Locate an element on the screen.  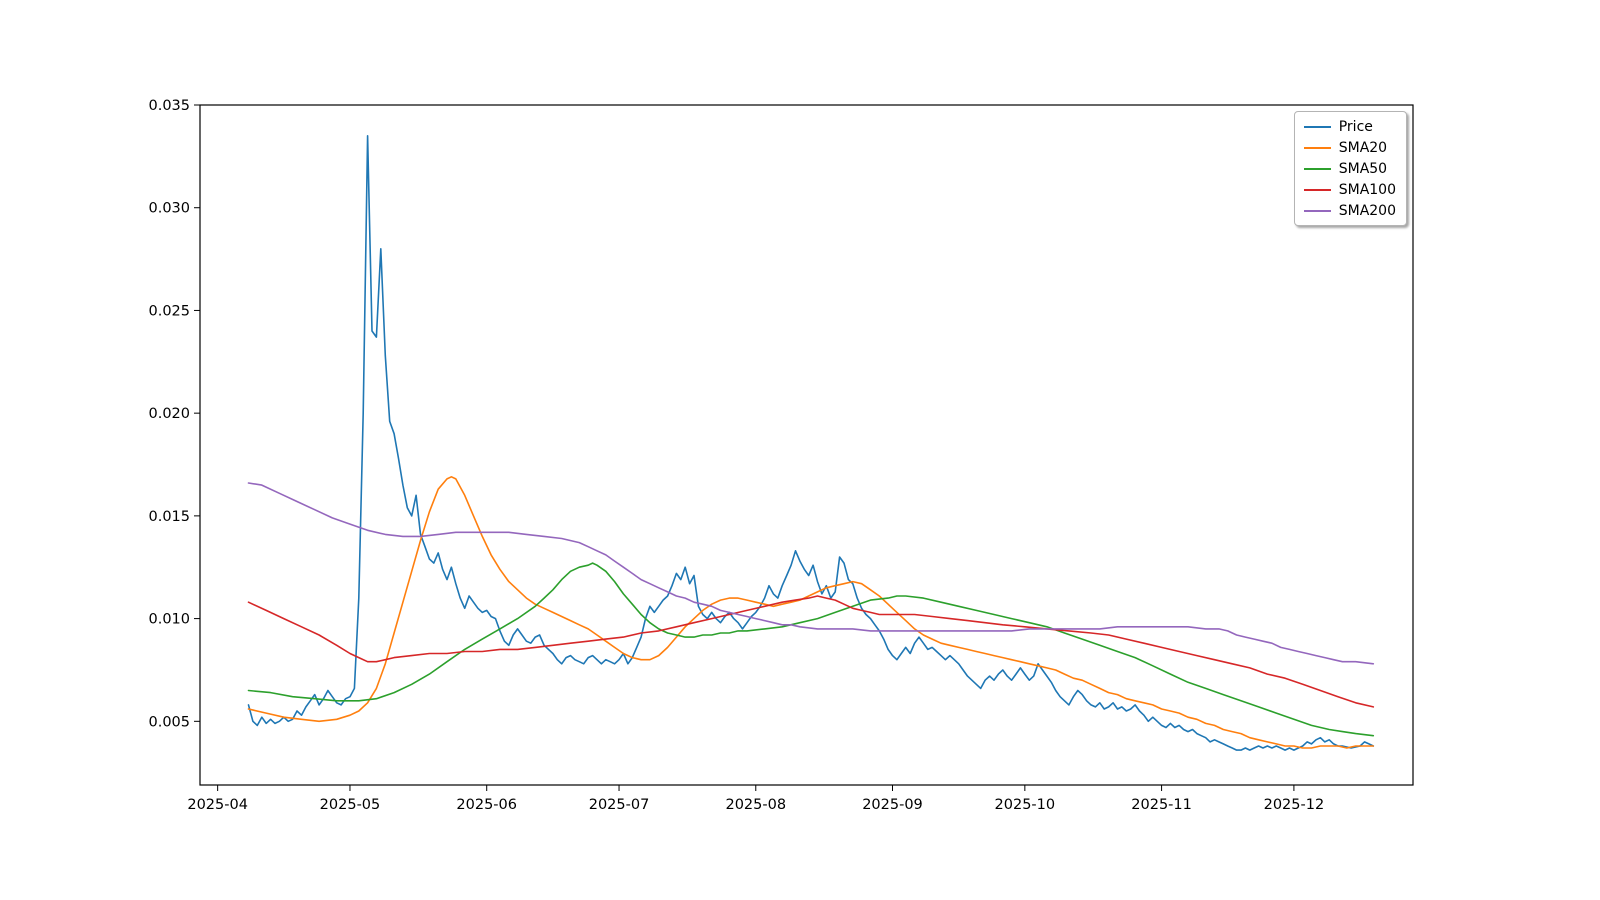
legend-item-sma200: SMA200 is located at coordinates (1349, 210).